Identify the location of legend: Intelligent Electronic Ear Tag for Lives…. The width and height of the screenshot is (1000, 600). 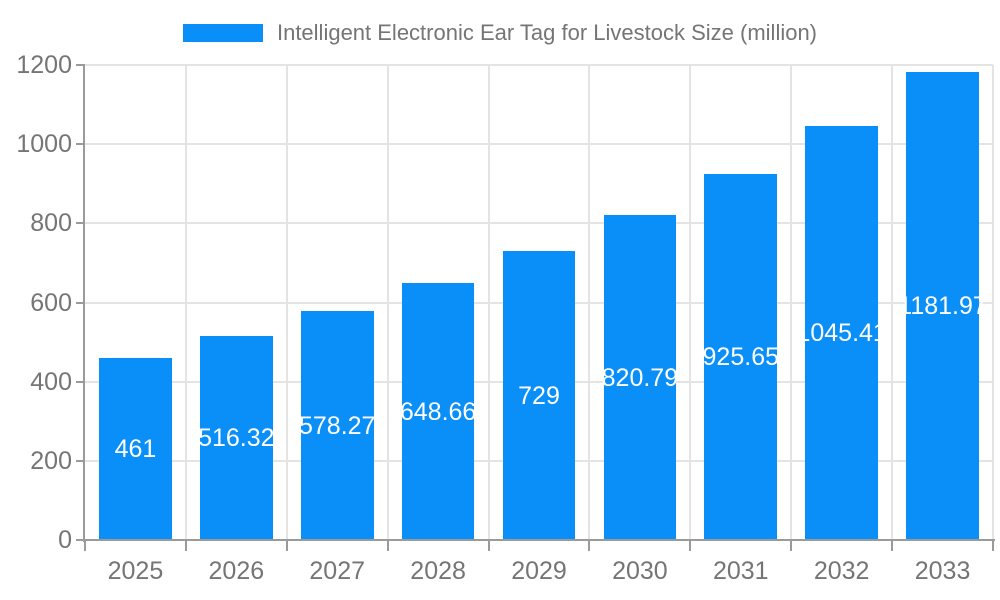
(500, 32).